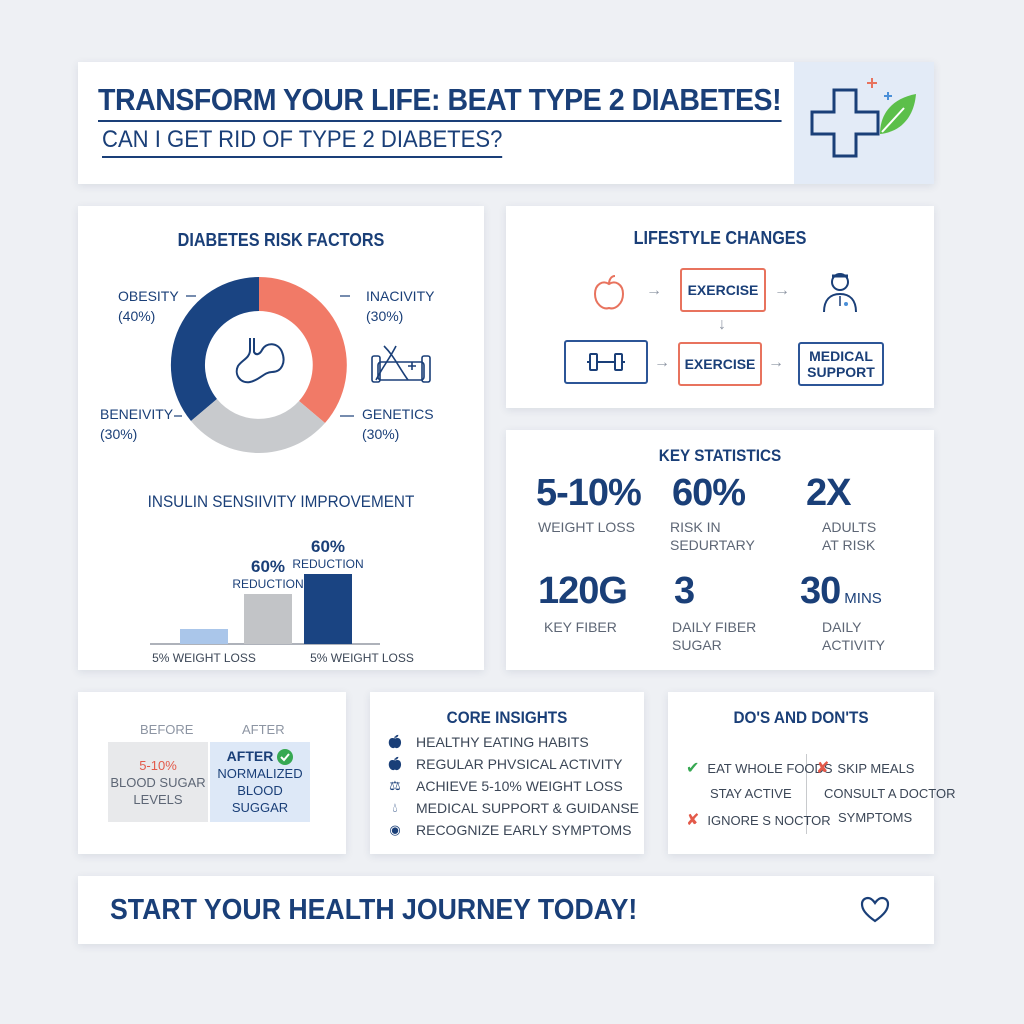 The image size is (1024, 1024). What do you see at coordinates (285, 756) in the screenshot?
I see `check-circle-icon` at bounding box center [285, 756].